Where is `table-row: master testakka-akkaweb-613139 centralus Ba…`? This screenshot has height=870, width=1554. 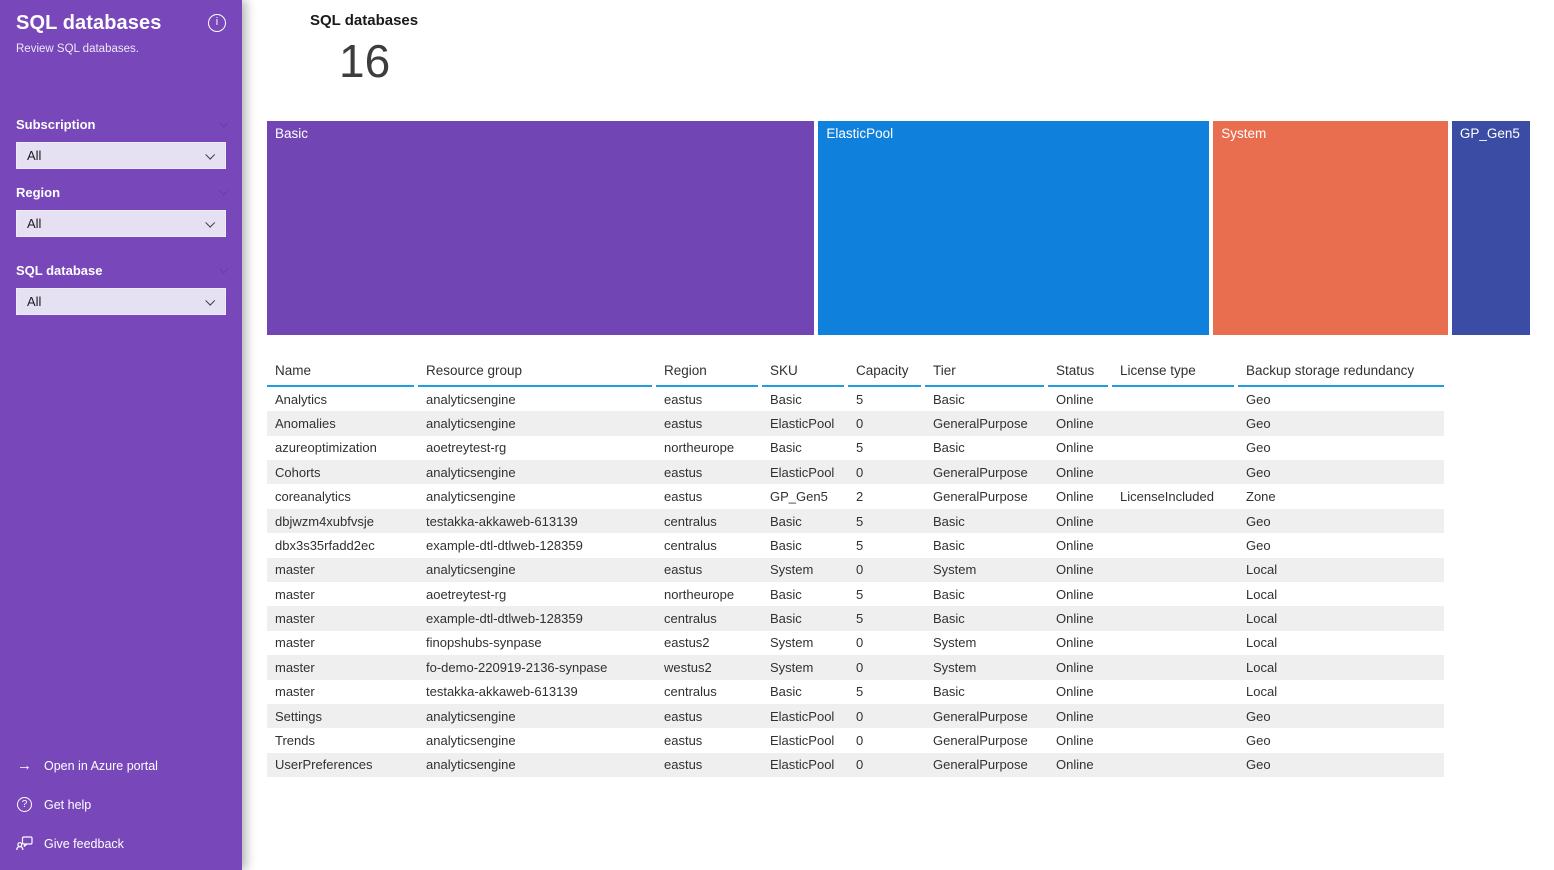 table-row: master testakka-akkaweb-613139 centralus Ba… is located at coordinates (855, 692).